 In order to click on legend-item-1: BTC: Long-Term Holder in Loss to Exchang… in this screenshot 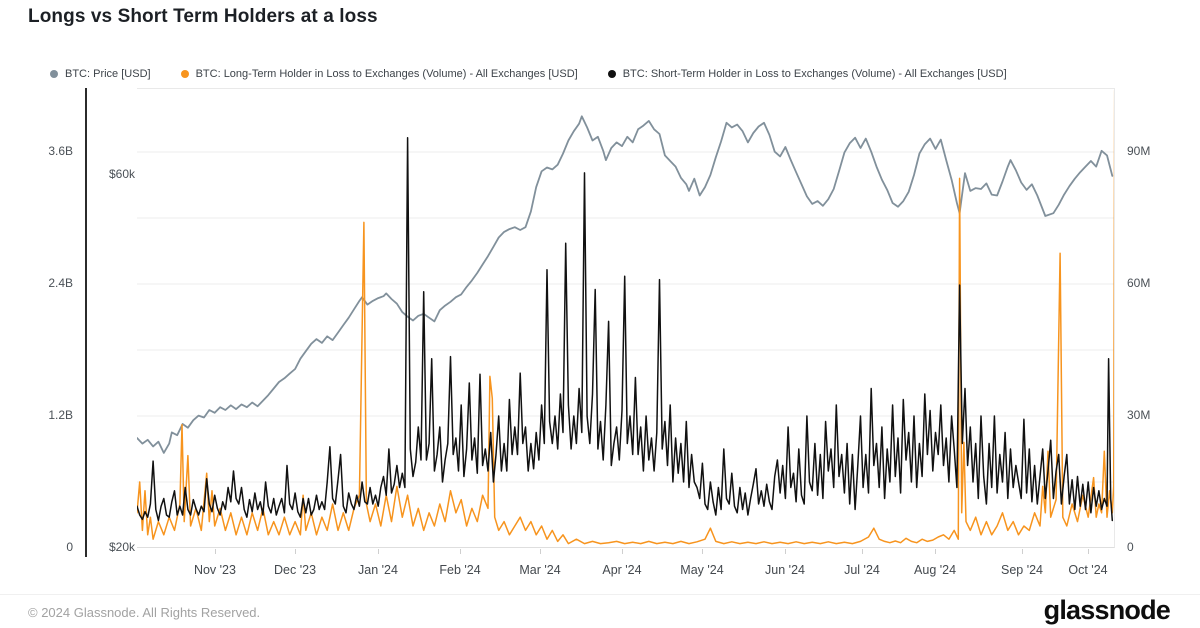, I will do `click(379, 74)`.